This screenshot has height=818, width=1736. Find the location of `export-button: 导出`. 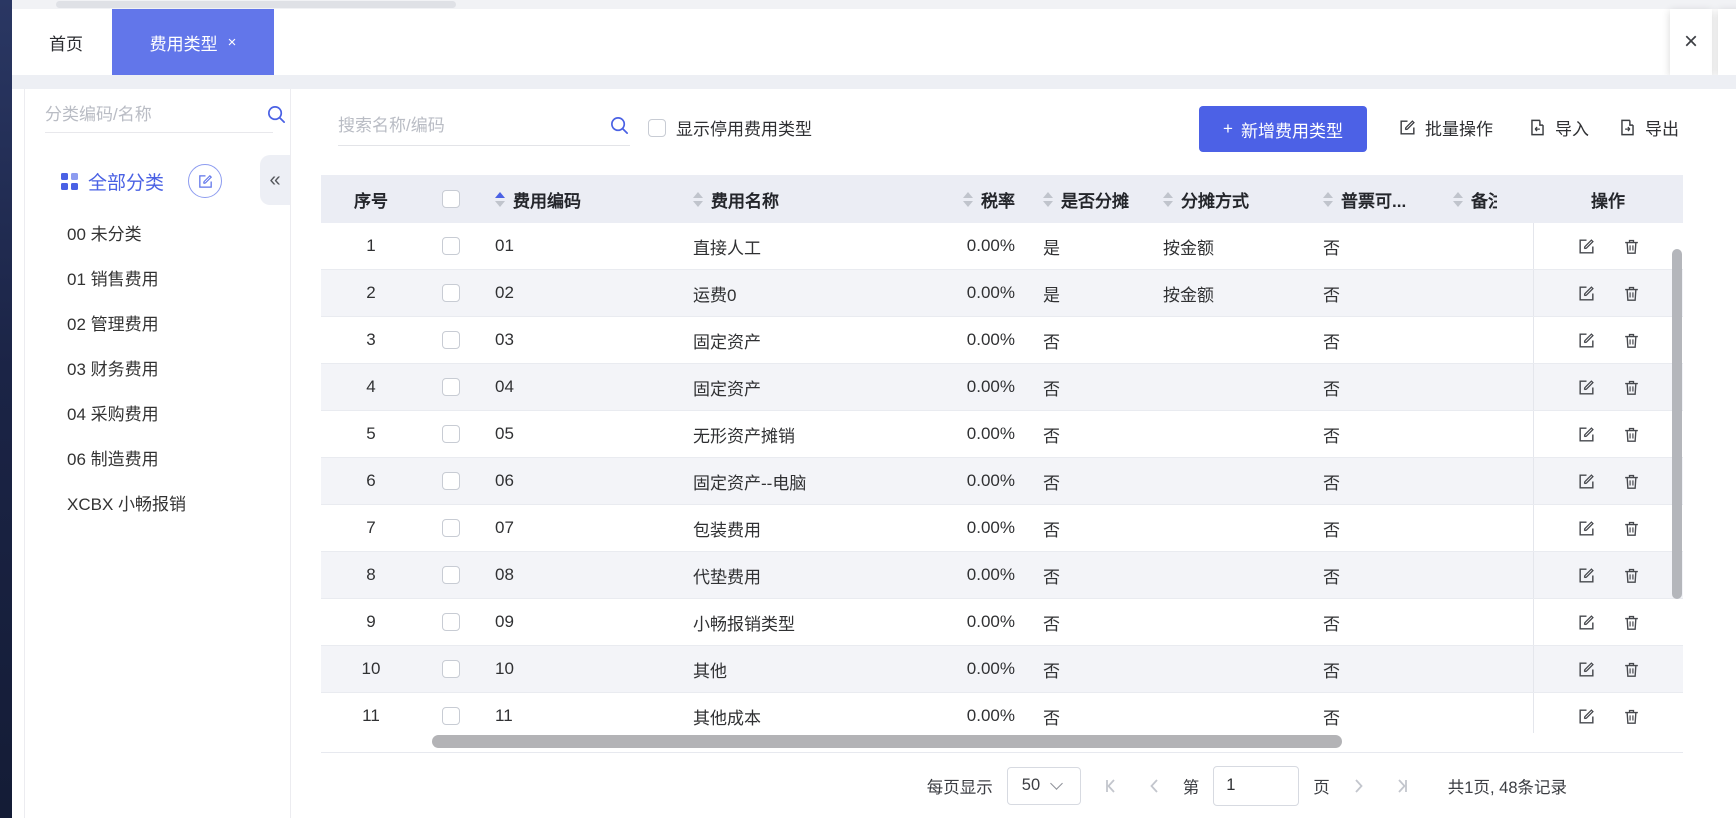

export-button: 导出 is located at coordinates (1648, 127).